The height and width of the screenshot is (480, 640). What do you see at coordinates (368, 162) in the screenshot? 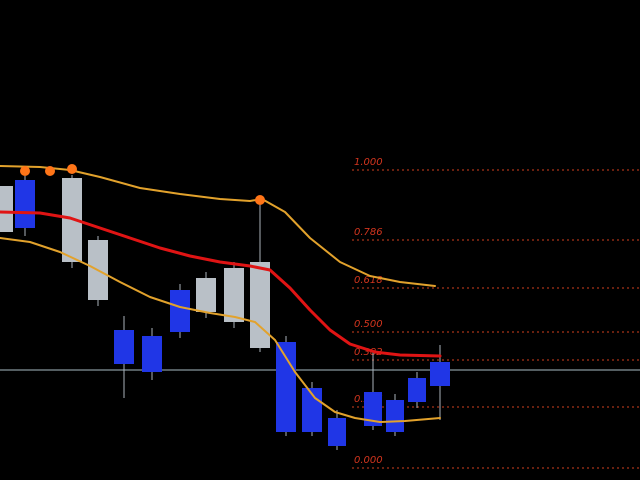
I see `fib-level-label: 1.000` at bounding box center [368, 162].